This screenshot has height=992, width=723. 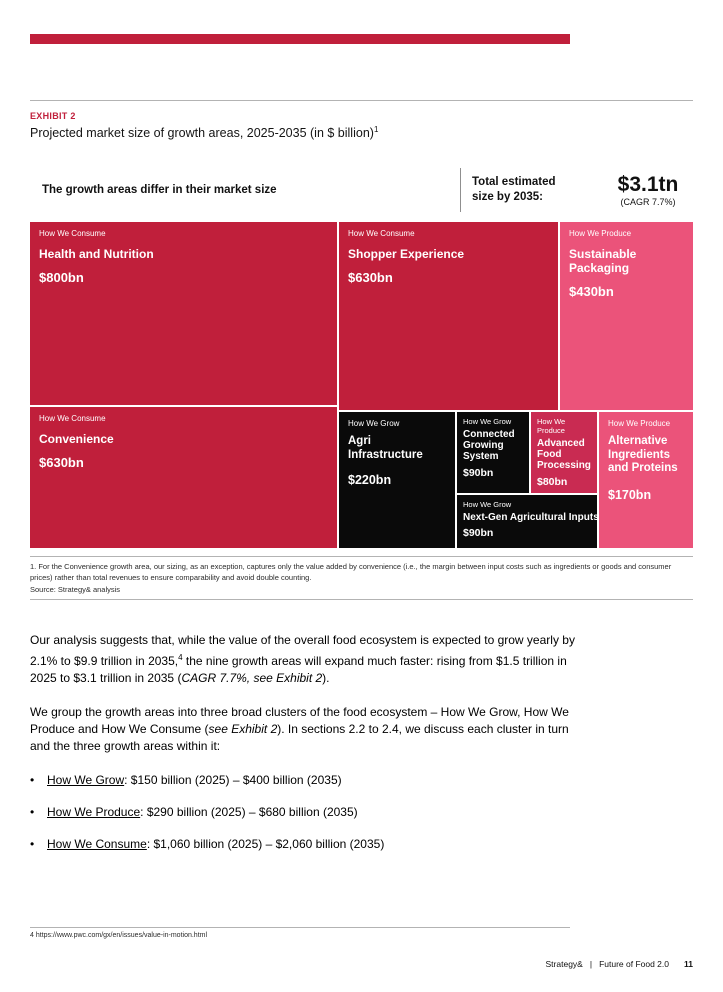 I want to click on cell-value: $430bn, so click(x=591, y=292).